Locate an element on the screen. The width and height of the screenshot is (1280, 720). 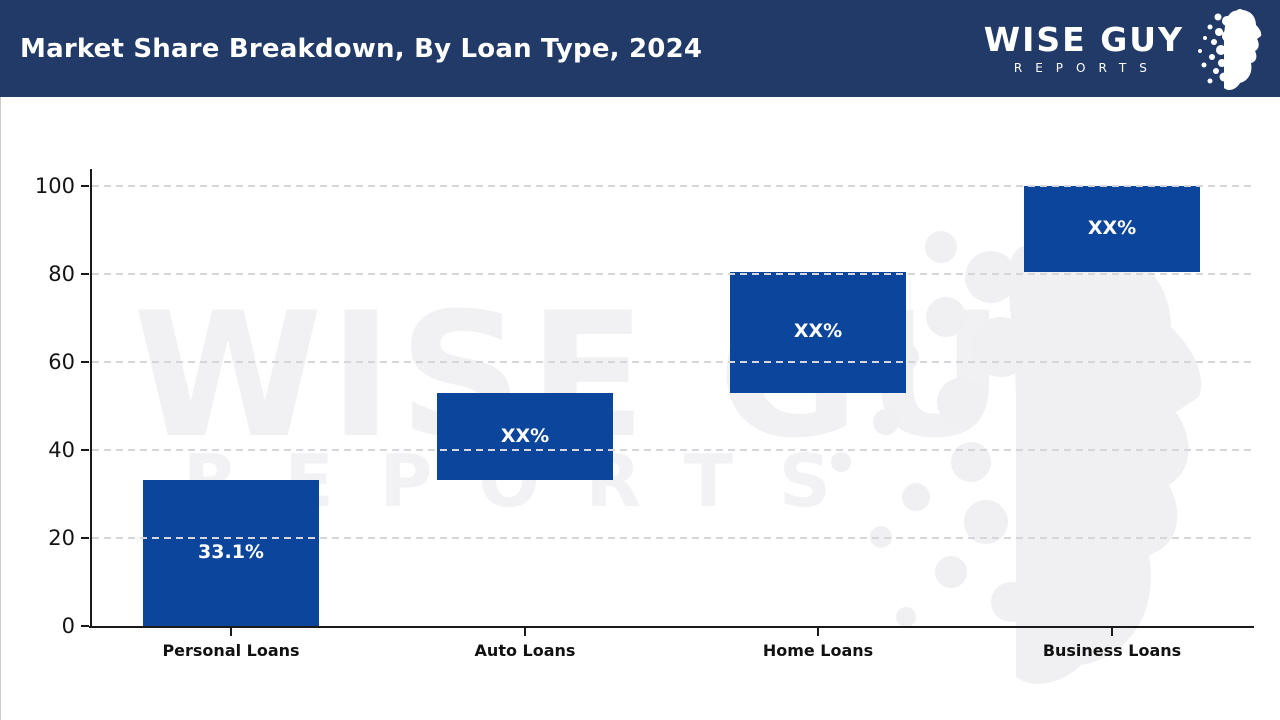
logo-text: WISE GUY REPORTS is located at coordinates (1084, 49).